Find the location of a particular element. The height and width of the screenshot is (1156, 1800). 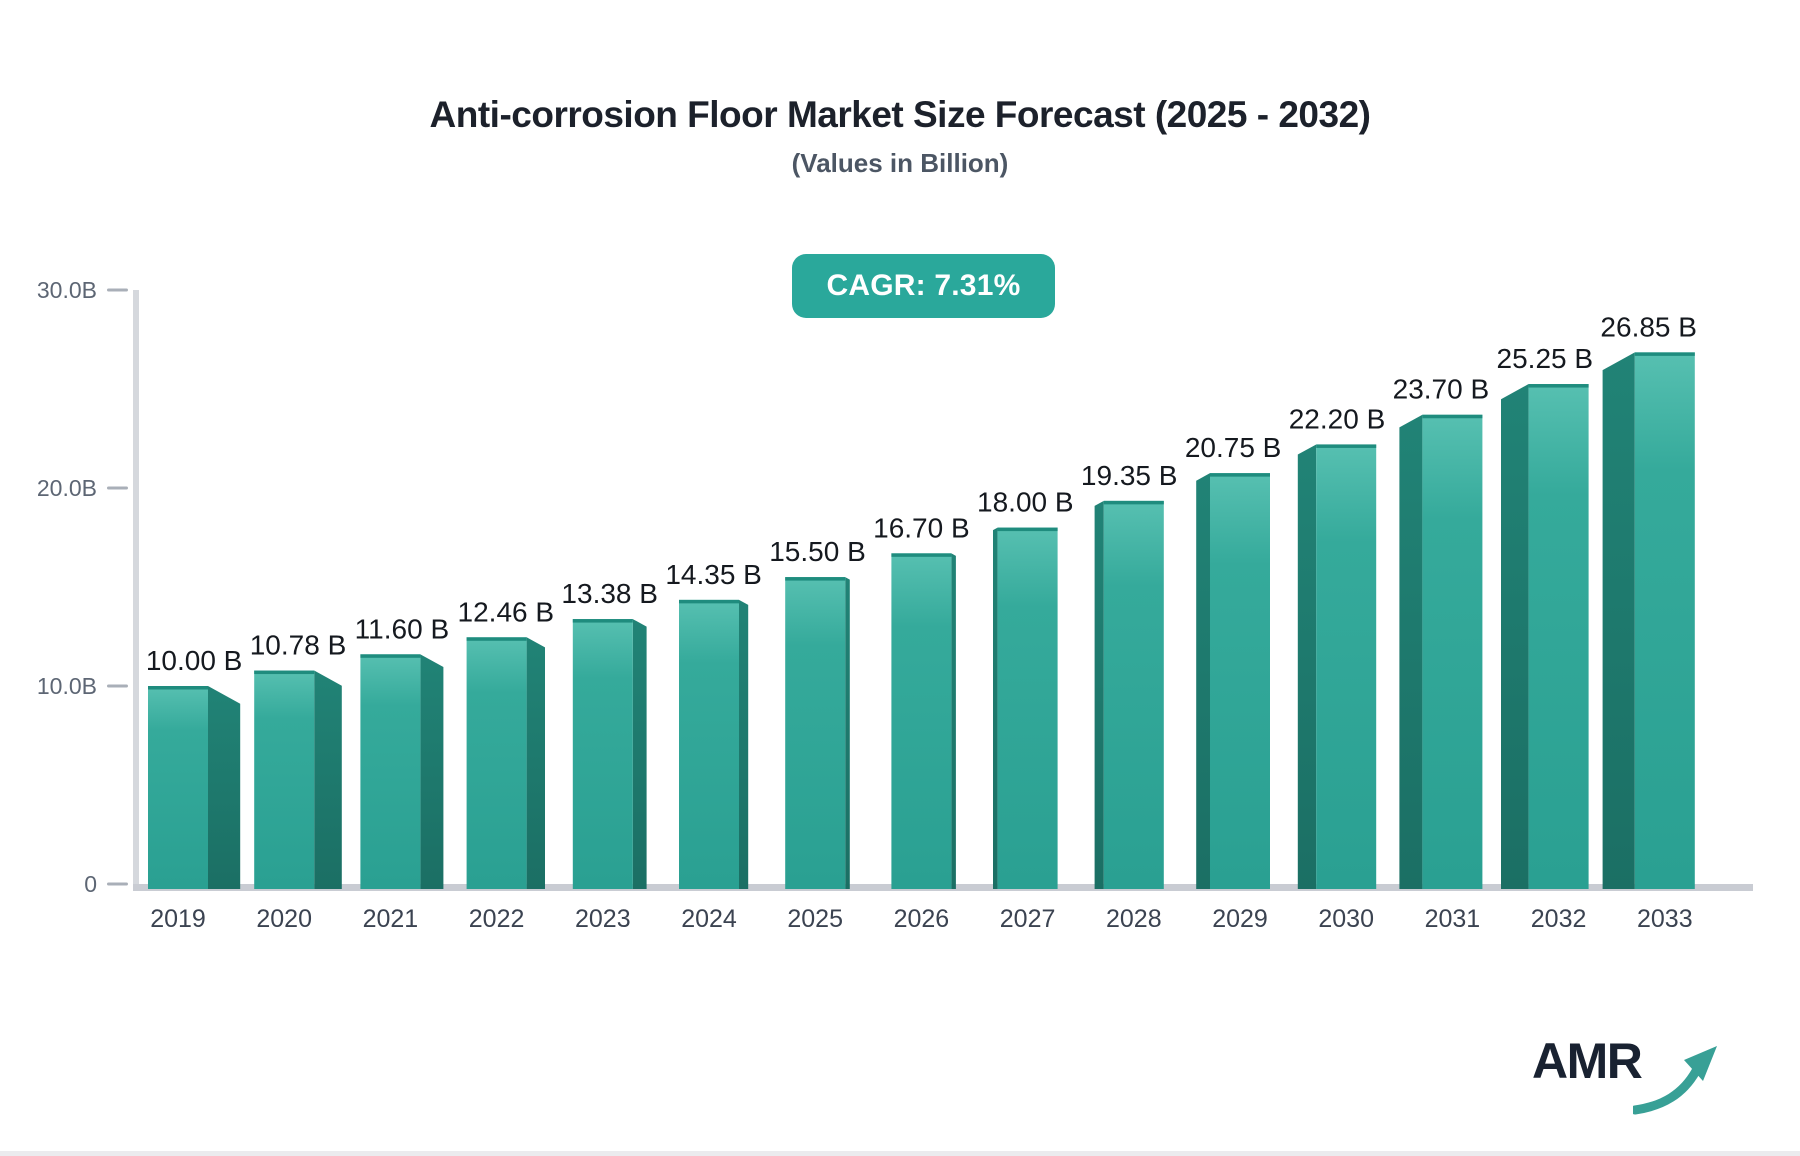

x-axis-label: 2019 is located at coordinates (178, 919).